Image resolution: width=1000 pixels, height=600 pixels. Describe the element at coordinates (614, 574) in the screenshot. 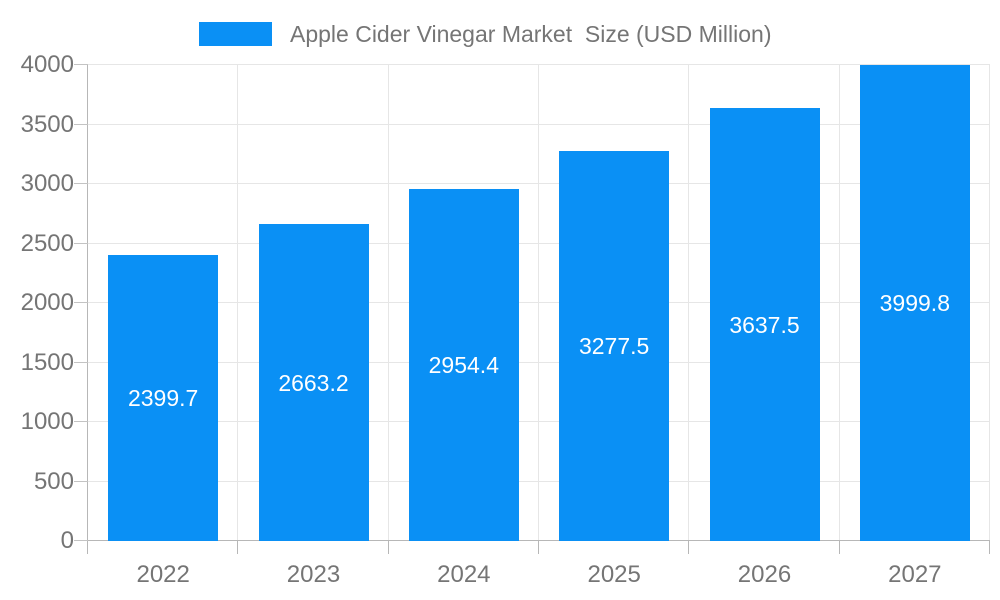

I see `x-tick-label: 2025` at that location.